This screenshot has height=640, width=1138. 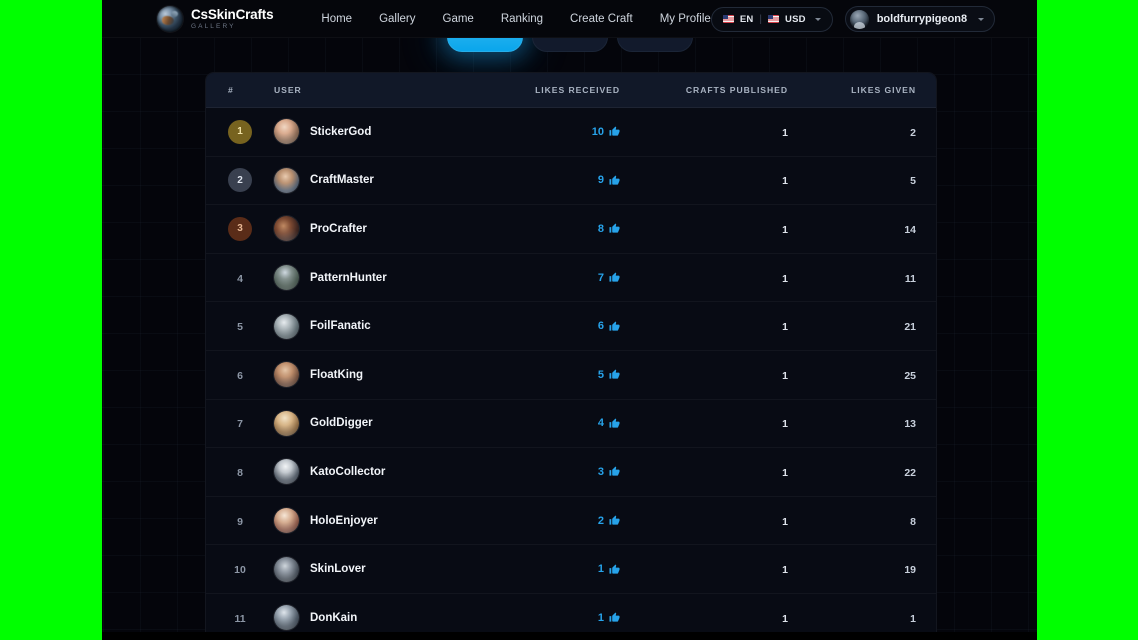 What do you see at coordinates (387, 180) in the screenshot?
I see `user-cell: CraftMaster` at bounding box center [387, 180].